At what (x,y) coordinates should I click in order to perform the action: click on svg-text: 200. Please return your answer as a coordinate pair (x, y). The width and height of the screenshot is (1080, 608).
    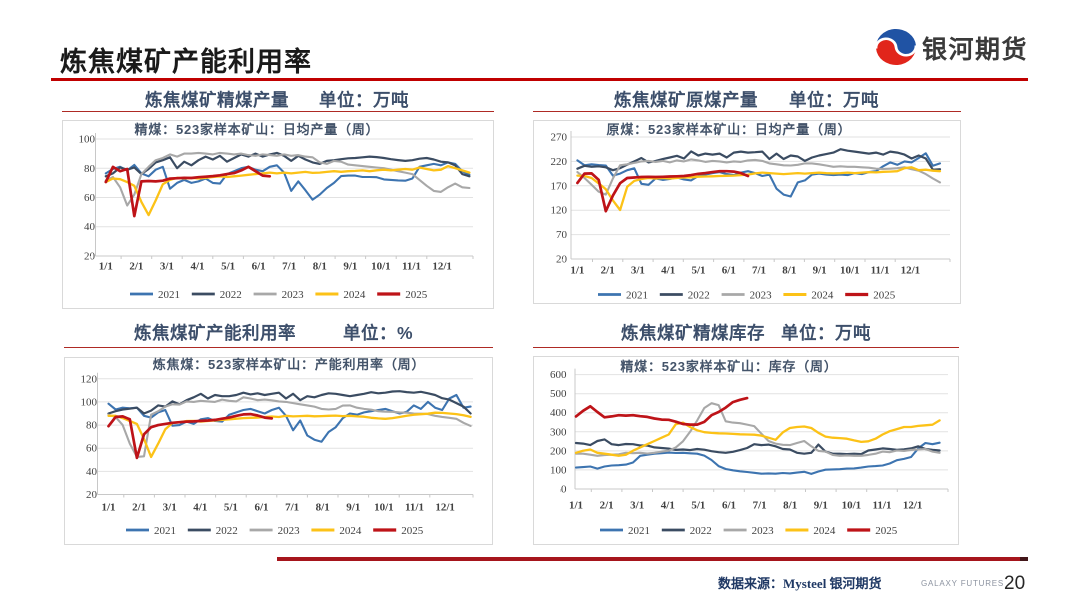
    Looking at the image, I should click on (558, 451).